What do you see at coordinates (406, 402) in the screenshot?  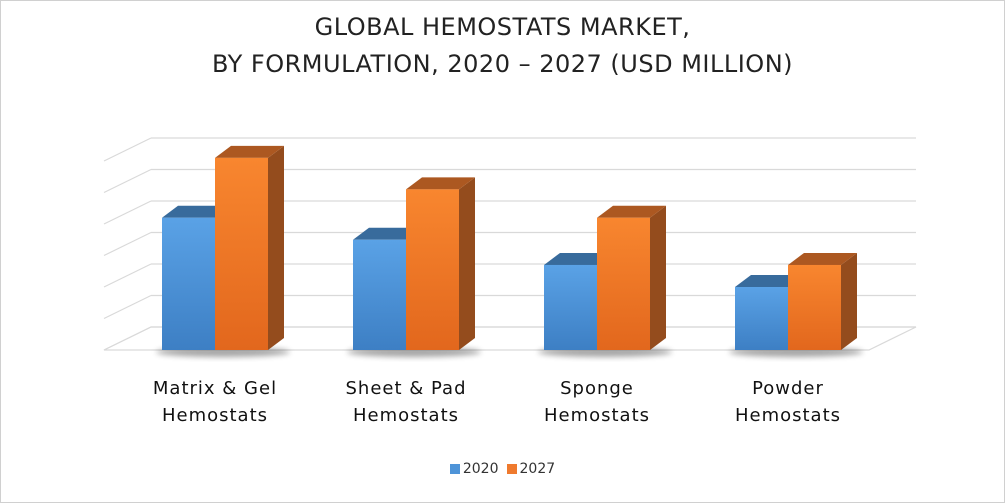 I see `category-label: Sheet & Pad Hemostats` at bounding box center [406, 402].